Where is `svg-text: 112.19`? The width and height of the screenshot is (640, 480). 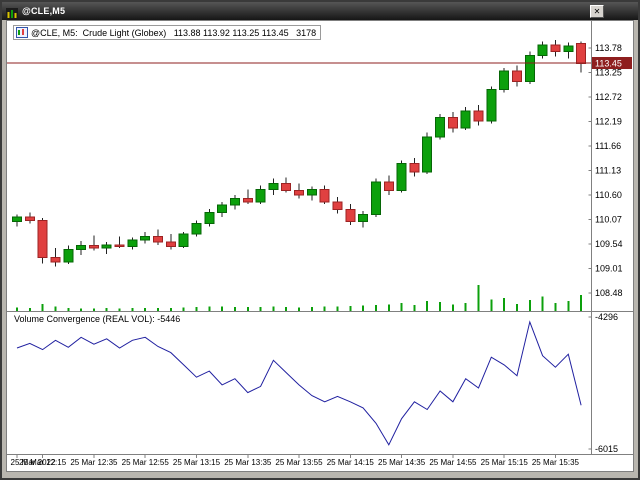 svg-text: 112.19 is located at coordinates (608, 122).